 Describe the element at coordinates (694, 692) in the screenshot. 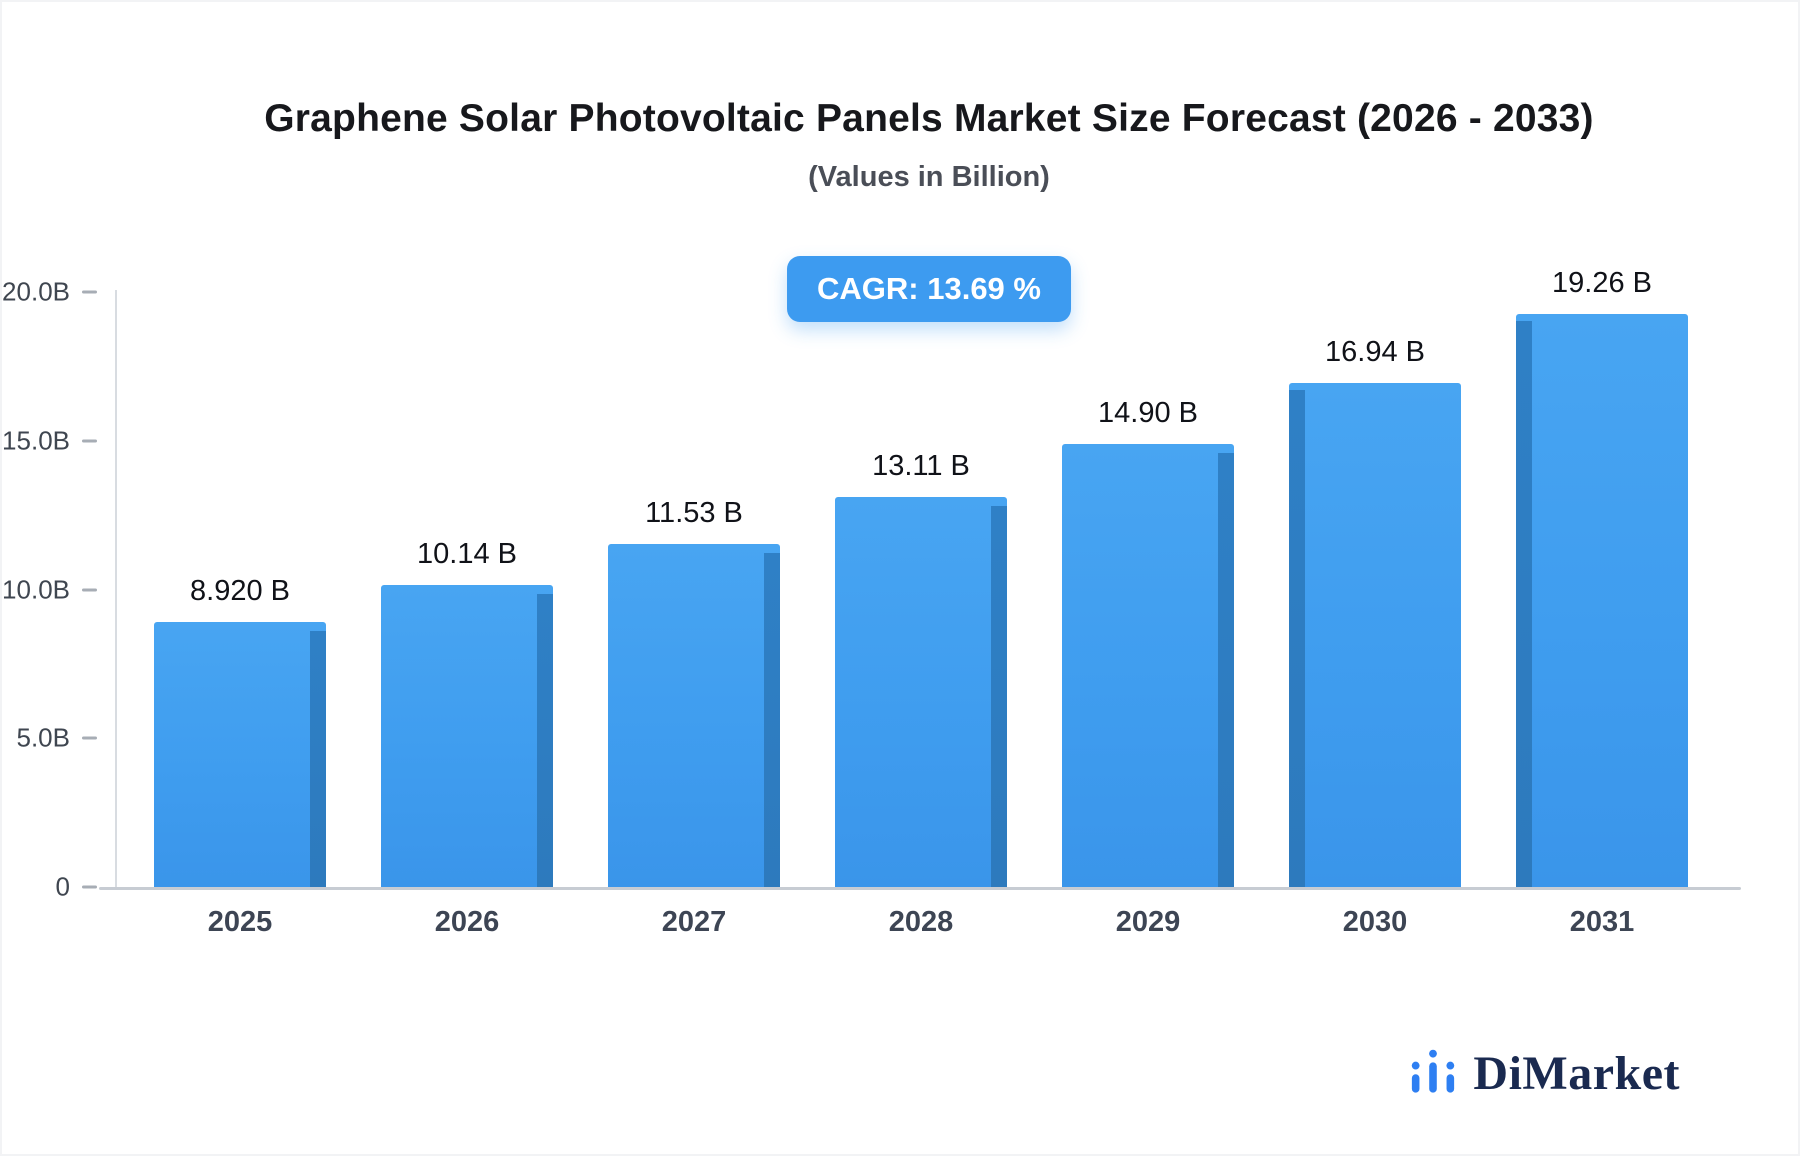

I see `bar-2027: 11.53 B` at that location.